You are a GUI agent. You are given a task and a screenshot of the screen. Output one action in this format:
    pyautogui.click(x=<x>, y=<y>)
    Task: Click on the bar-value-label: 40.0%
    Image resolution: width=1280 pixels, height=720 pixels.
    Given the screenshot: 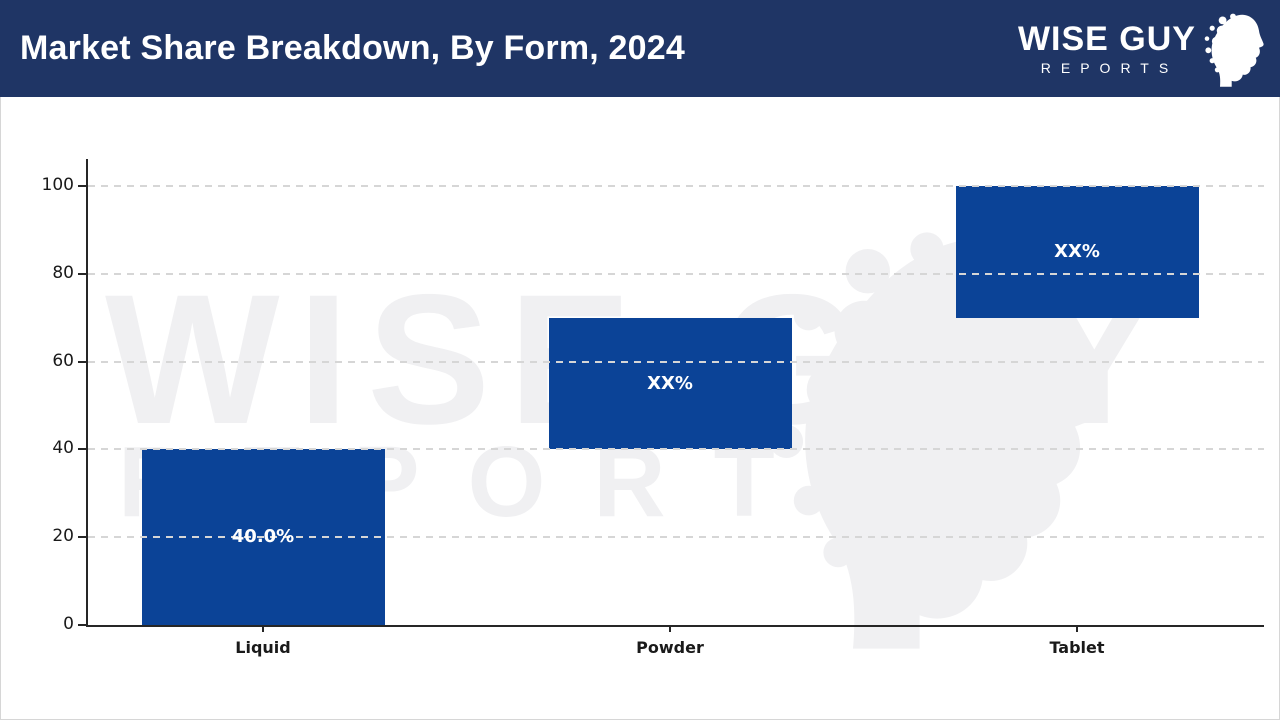 What is the action you would take?
    pyautogui.click(x=263, y=537)
    